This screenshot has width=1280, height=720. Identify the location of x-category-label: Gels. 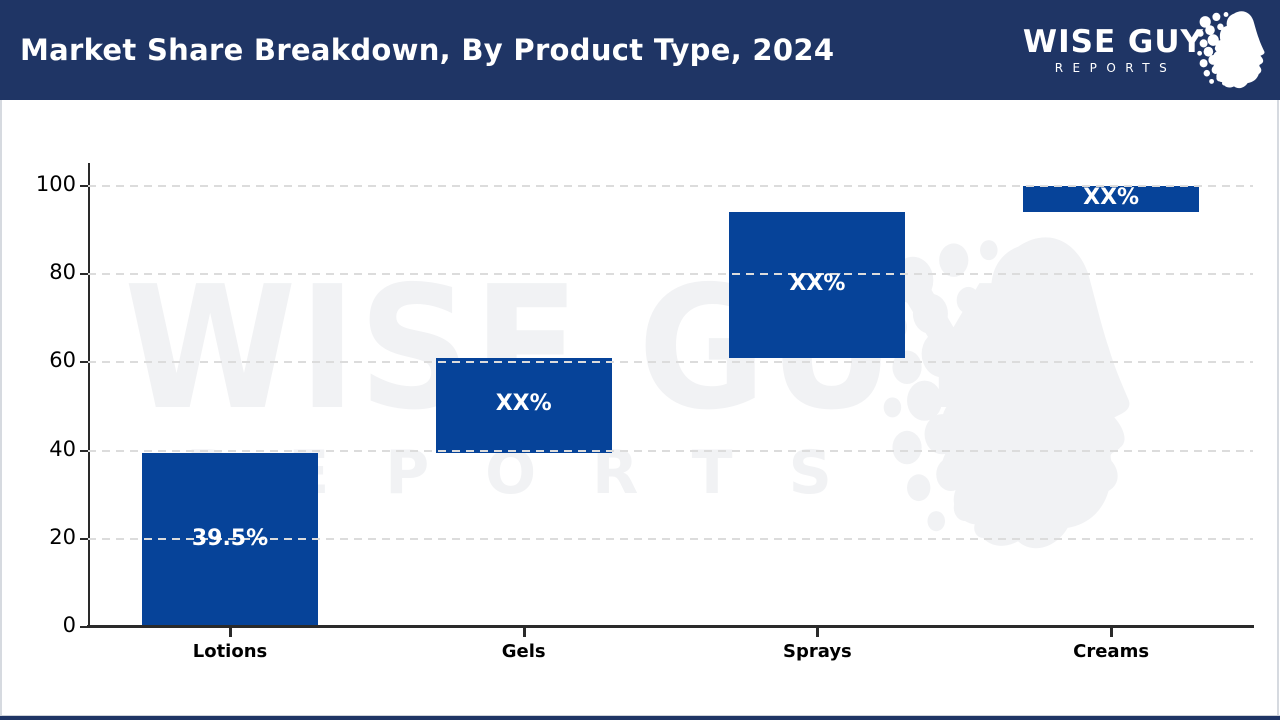
(523, 651).